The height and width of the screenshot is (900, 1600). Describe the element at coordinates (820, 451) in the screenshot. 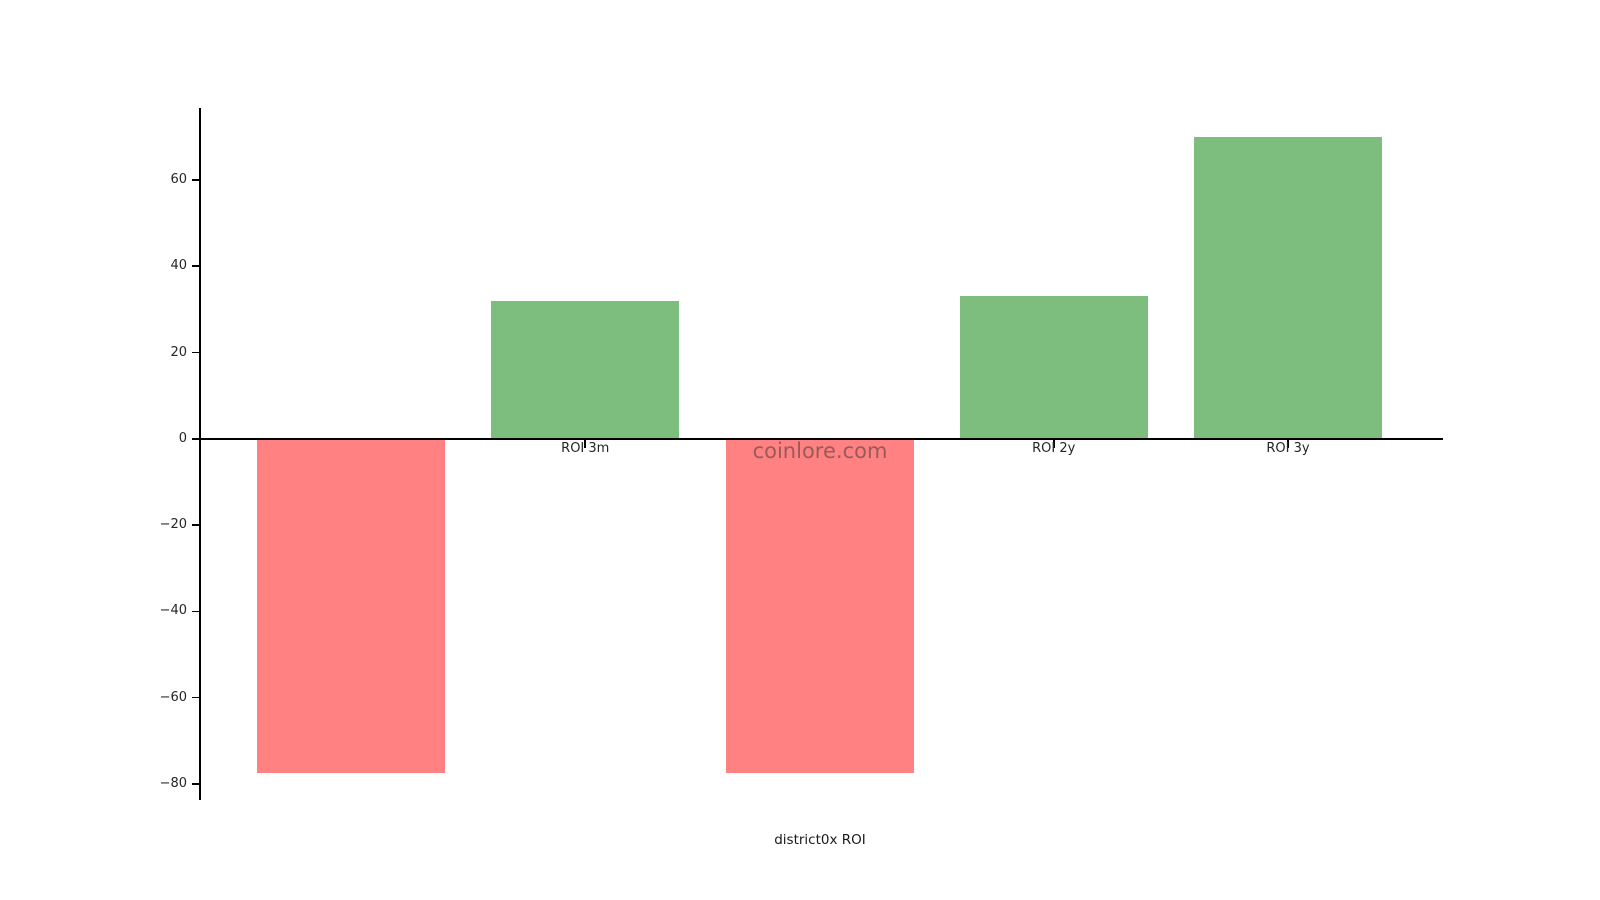

I see `watermark-text: coinlore.com` at that location.